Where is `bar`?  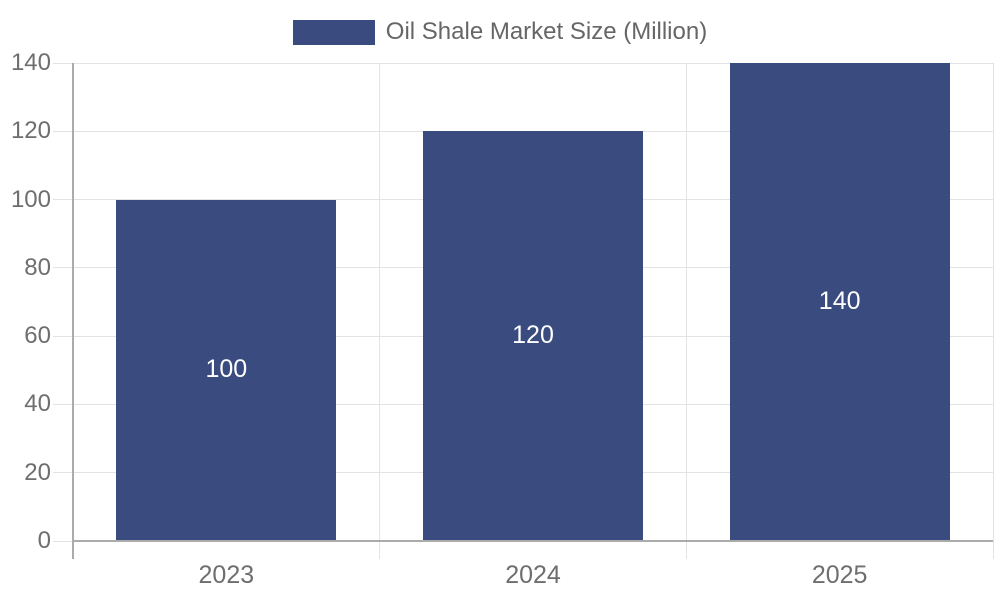
bar is located at coordinates (226, 370).